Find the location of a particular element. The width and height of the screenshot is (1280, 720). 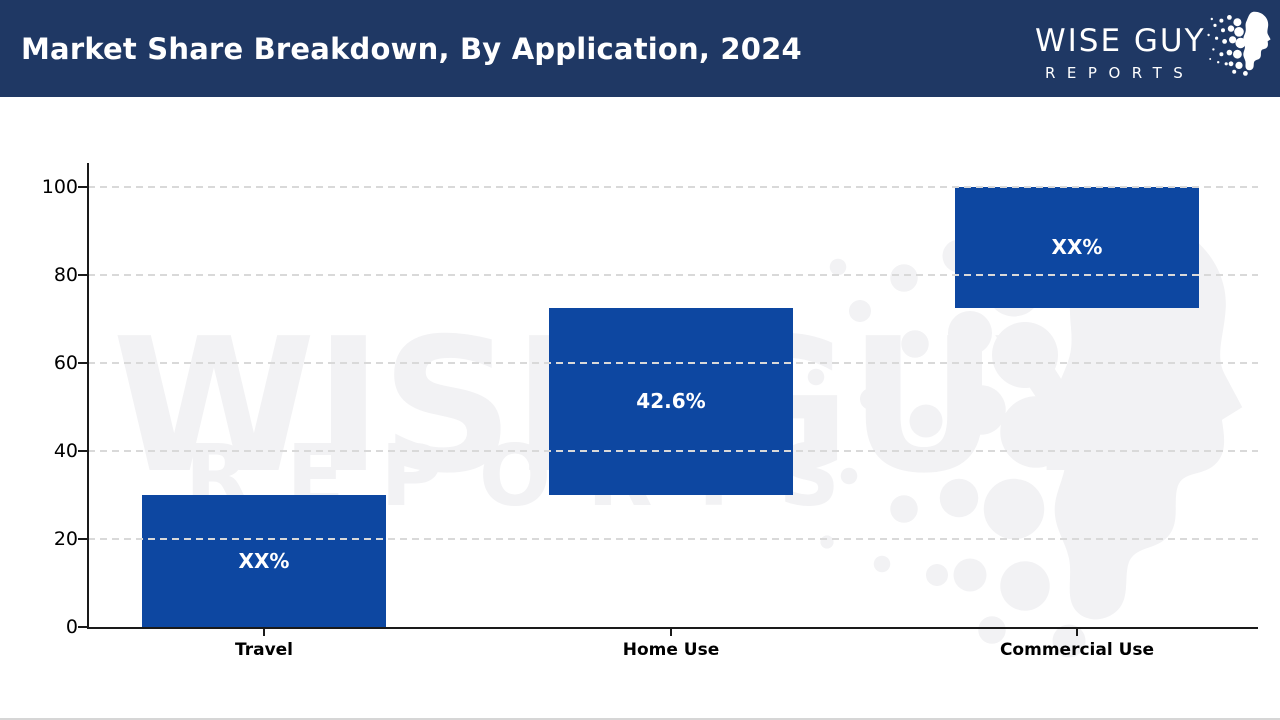

bottom-border-rule is located at coordinates (640, 719).